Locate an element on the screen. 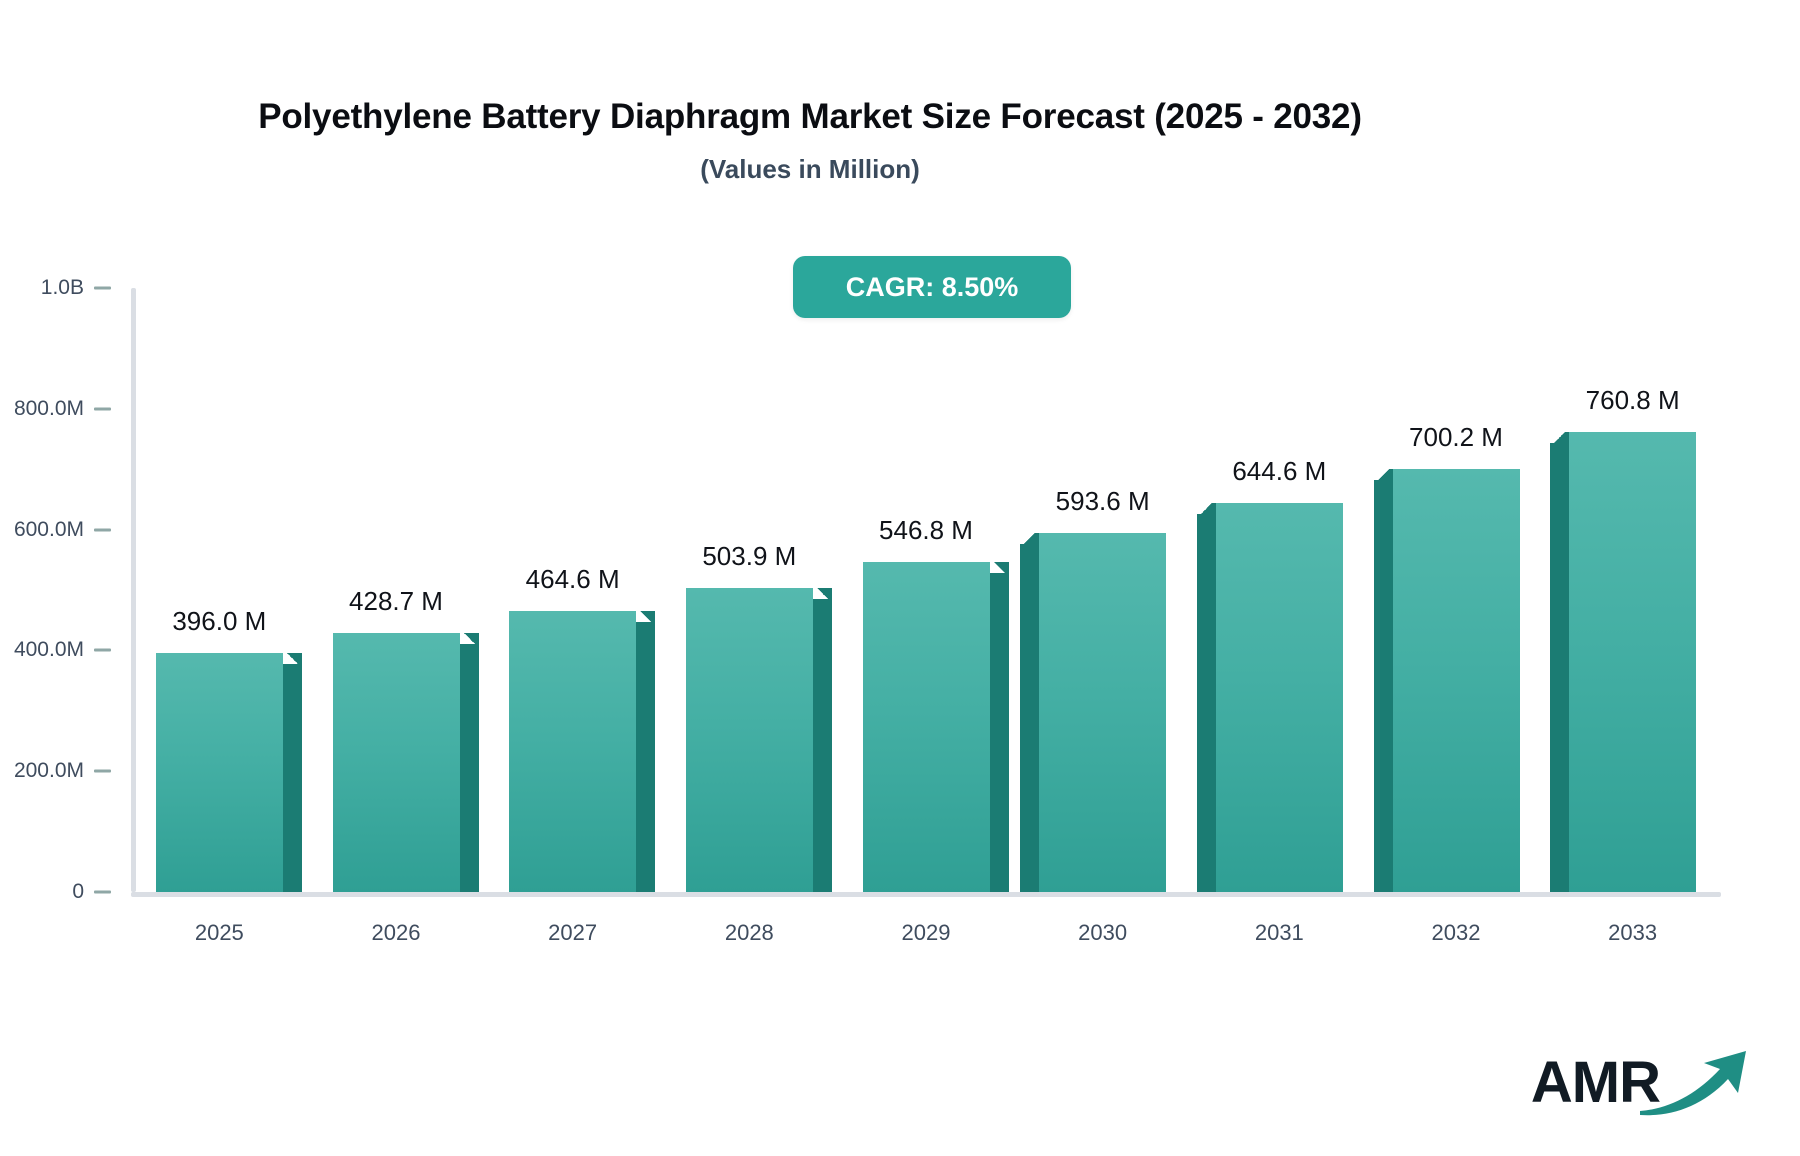 The width and height of the screenshot is (1800, 1156). bar-value-label: 700.2 M is located at coordinates (1456, 437).